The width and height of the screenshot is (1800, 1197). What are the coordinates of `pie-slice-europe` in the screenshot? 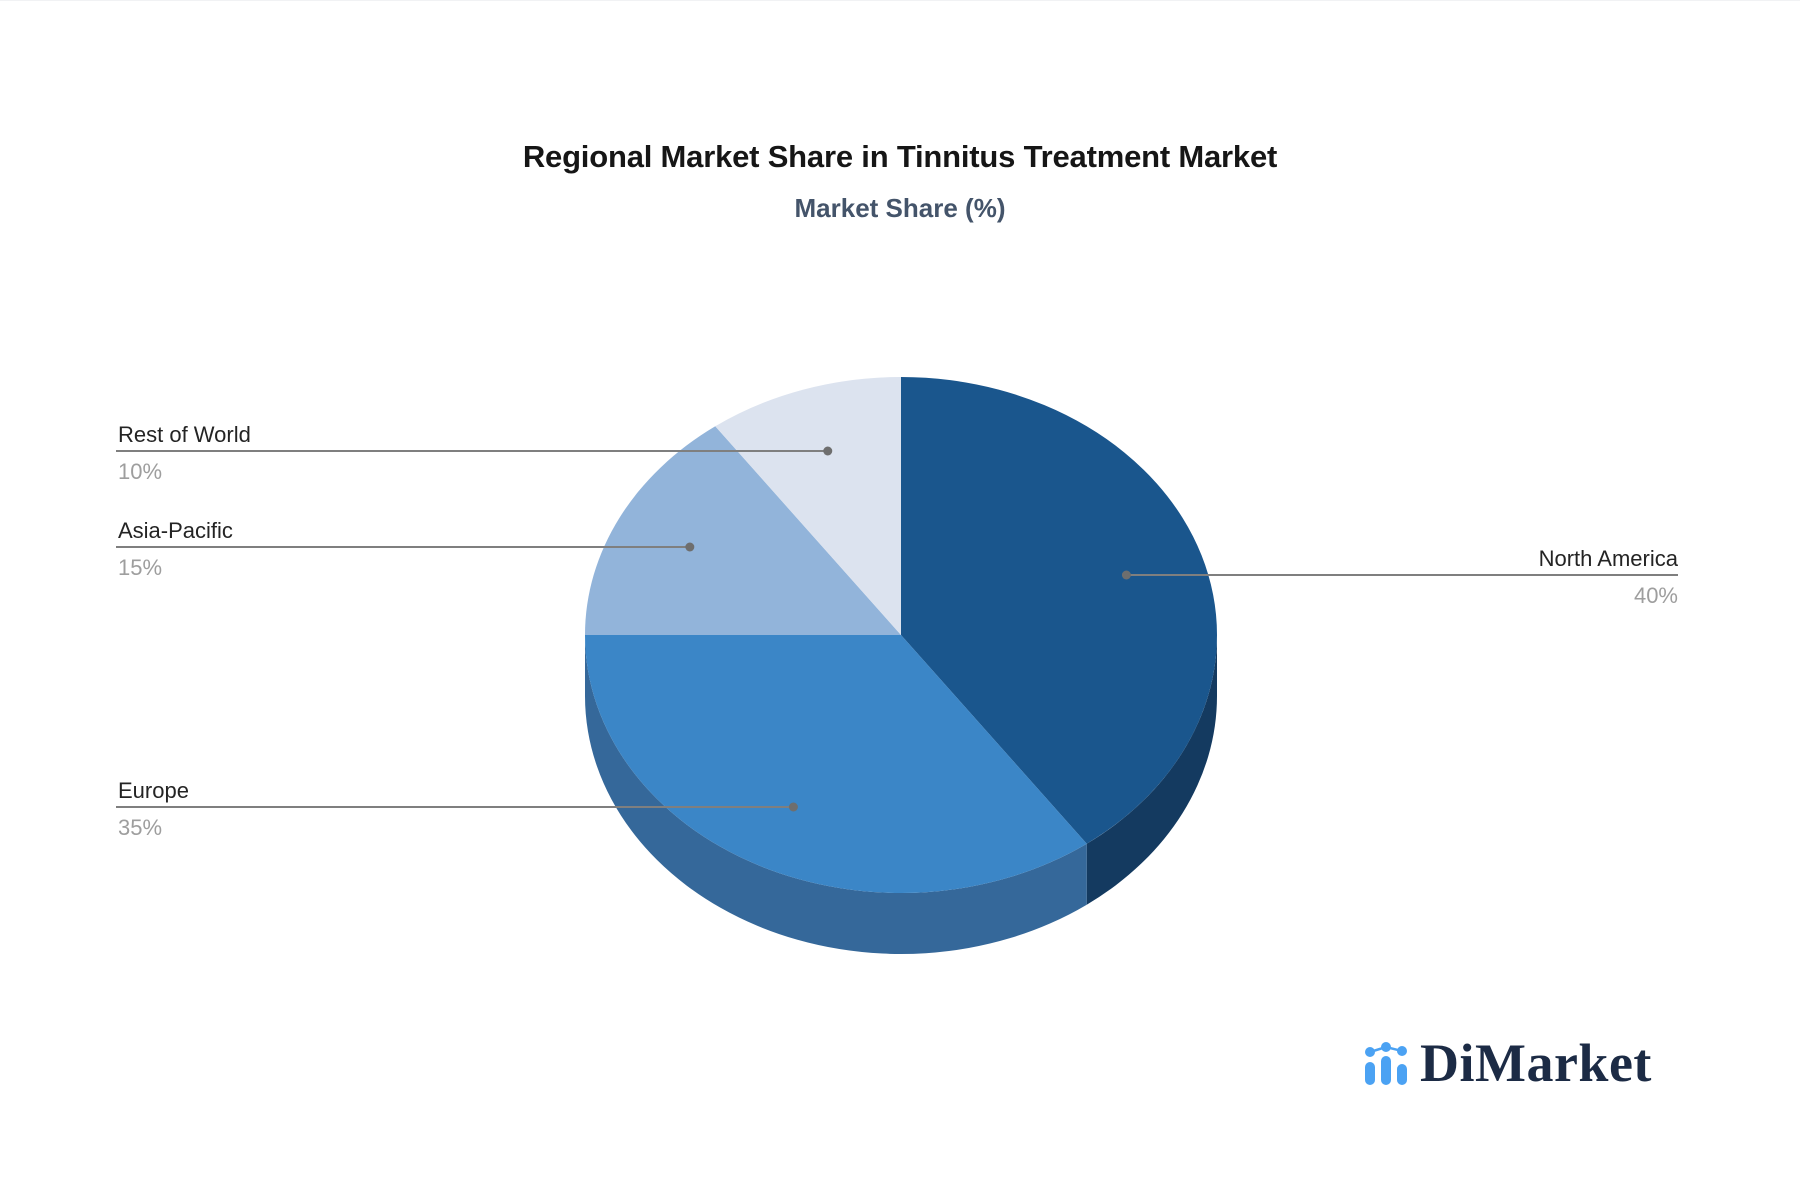 It's located at (836, 764).